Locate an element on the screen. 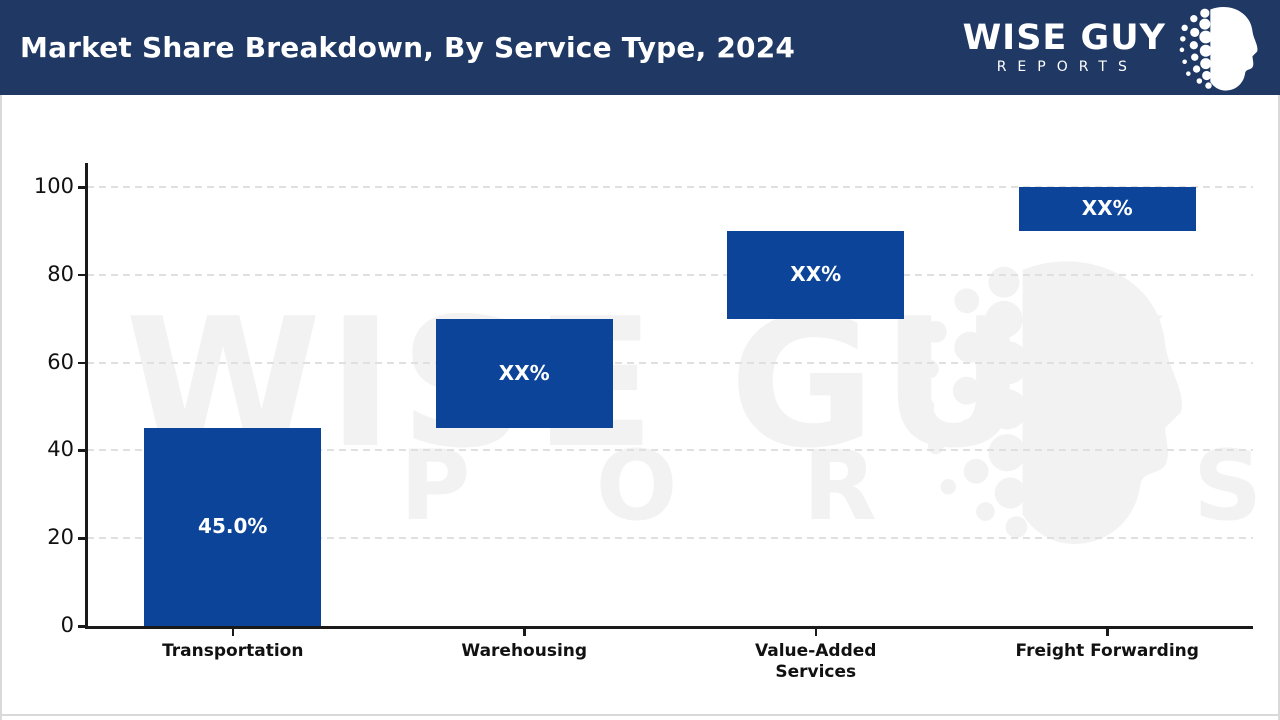 This screenshot has width=1280, height=720. bar-value-added-services: XX% is located at coordinates (816, 274).